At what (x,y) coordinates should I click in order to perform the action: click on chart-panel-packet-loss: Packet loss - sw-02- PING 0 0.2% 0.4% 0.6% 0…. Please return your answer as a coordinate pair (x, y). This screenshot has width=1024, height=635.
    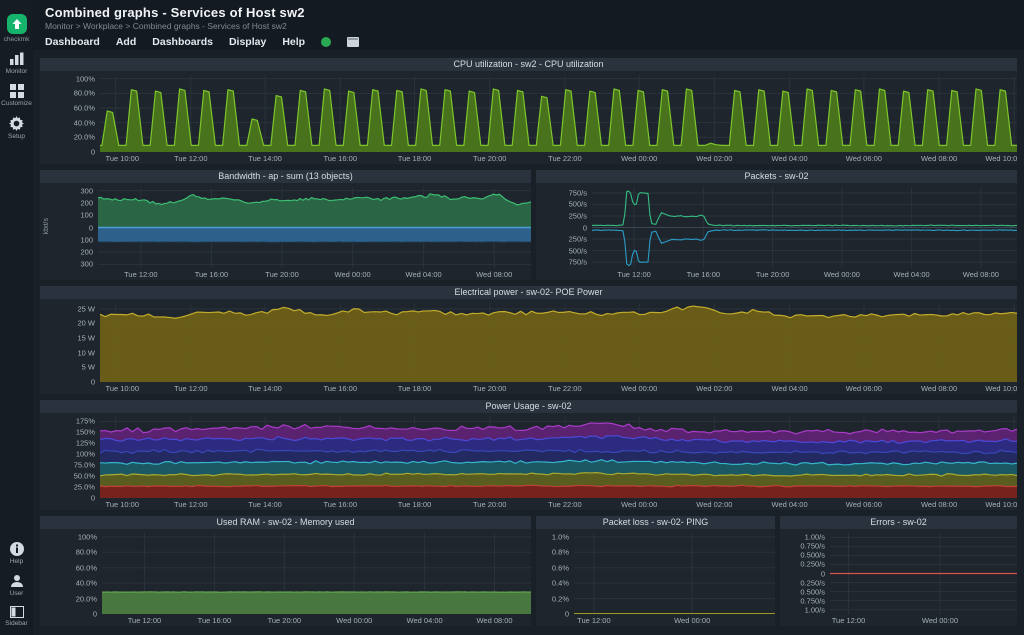
    Looking at the image, I should click on (655, 571).